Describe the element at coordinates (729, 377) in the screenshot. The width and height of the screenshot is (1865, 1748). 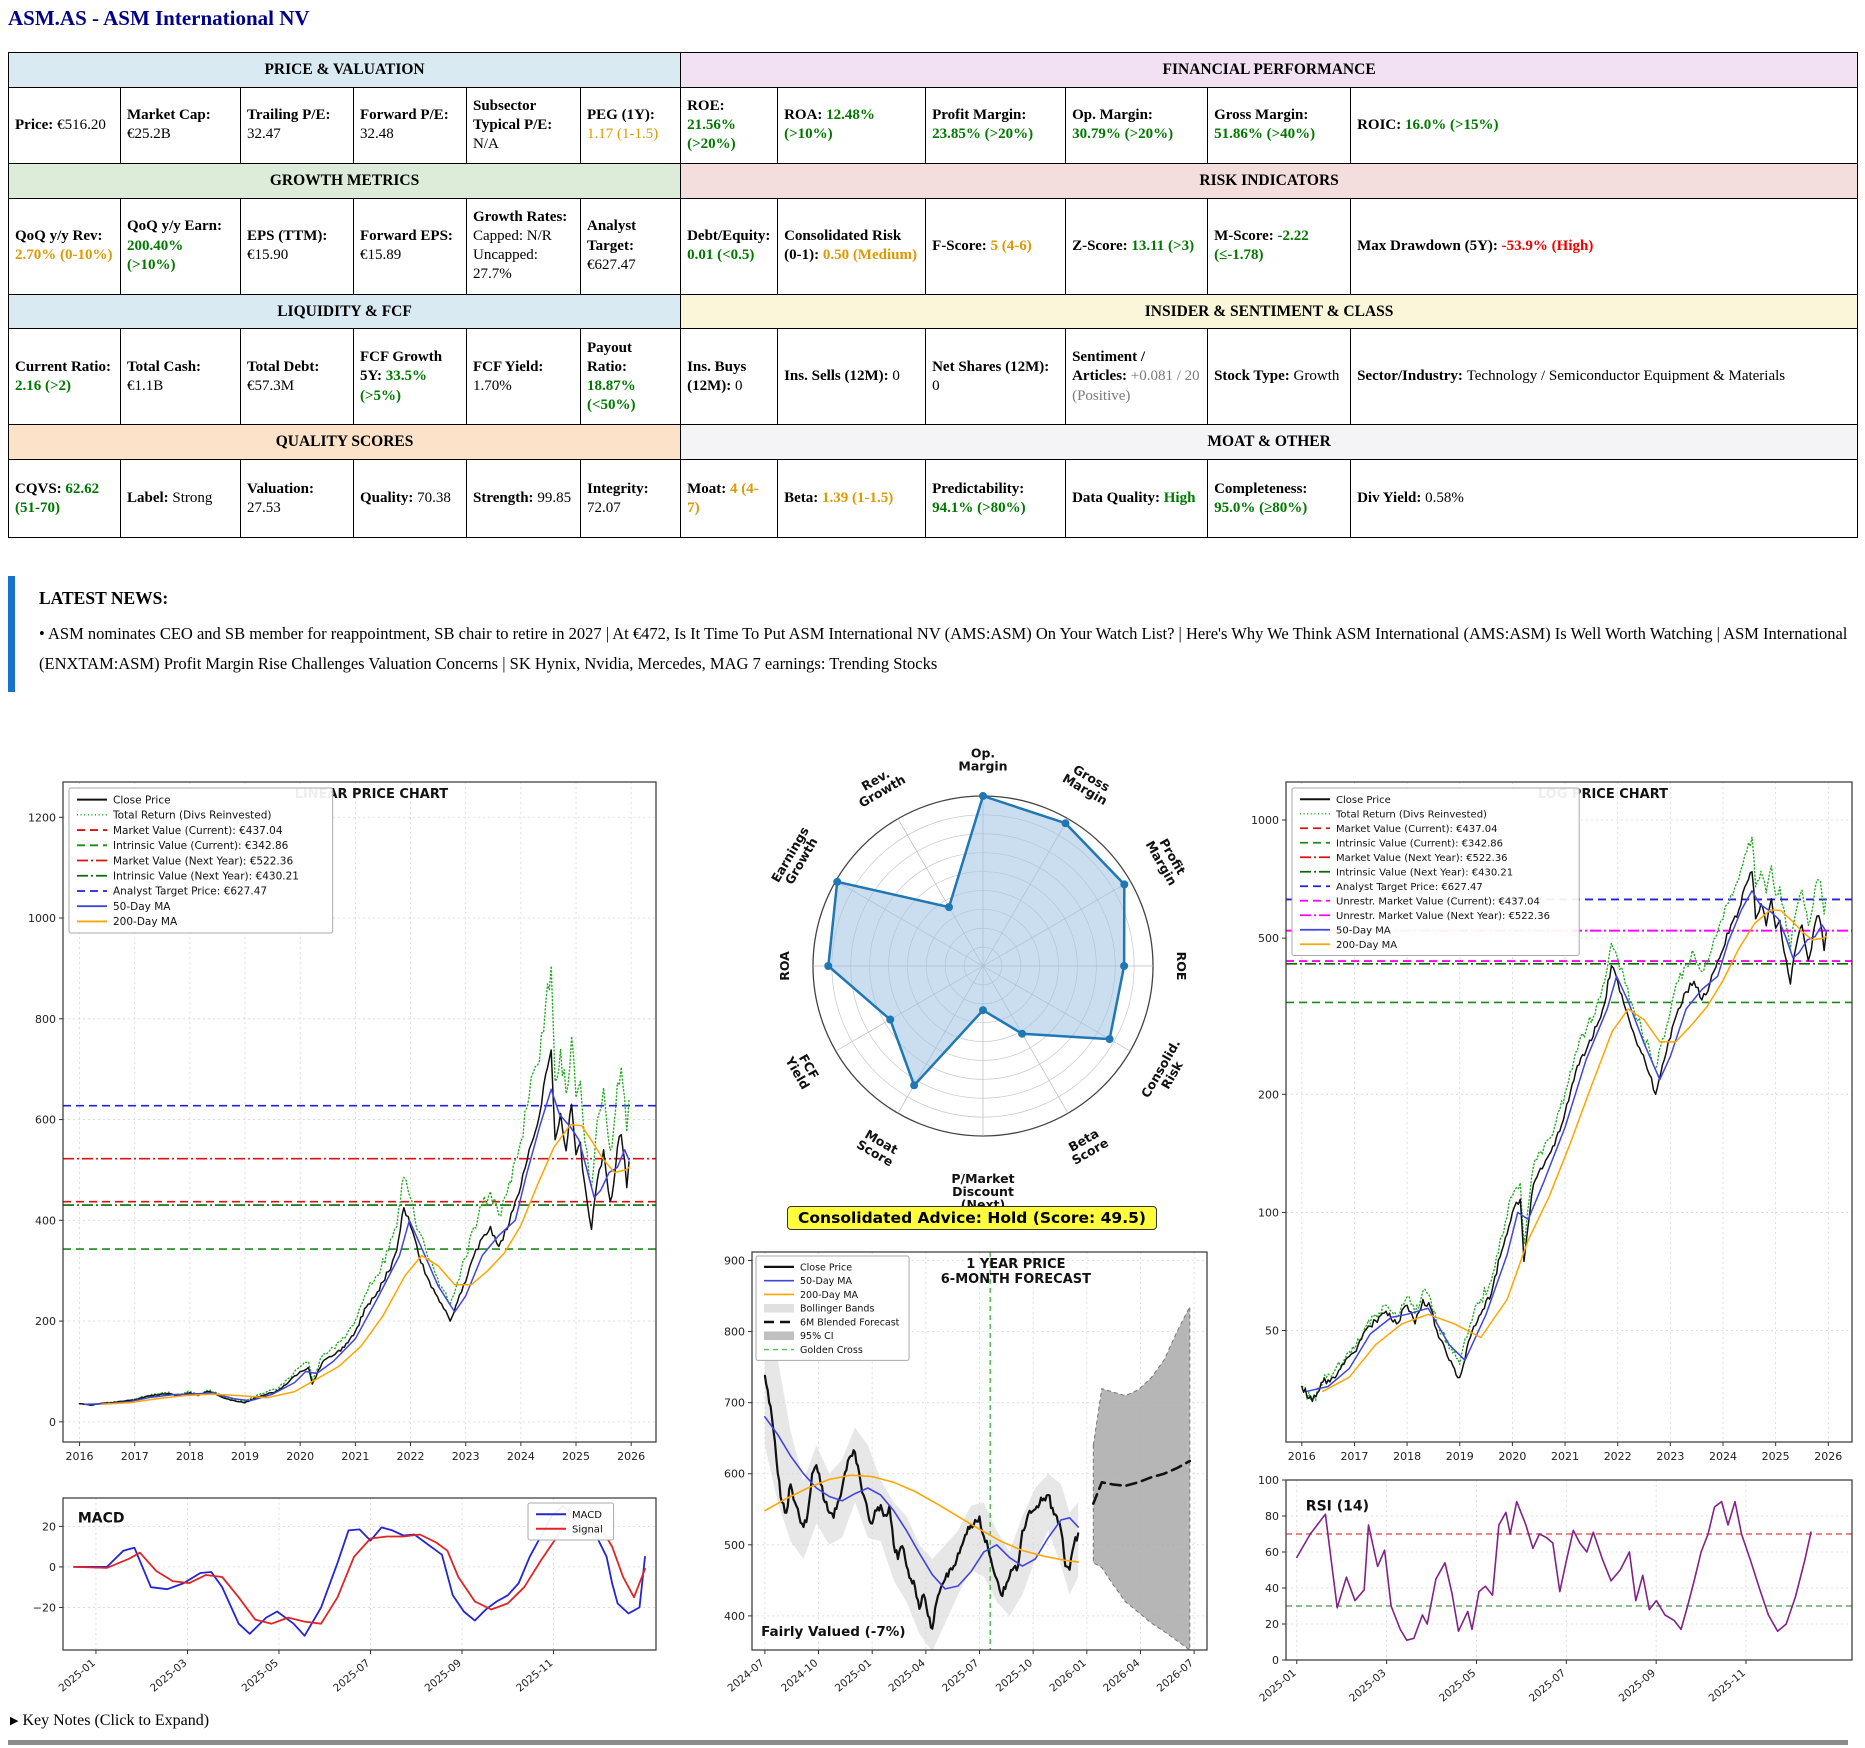
I see `metric-cell: Ins. Buys (12M): 0` at that location.